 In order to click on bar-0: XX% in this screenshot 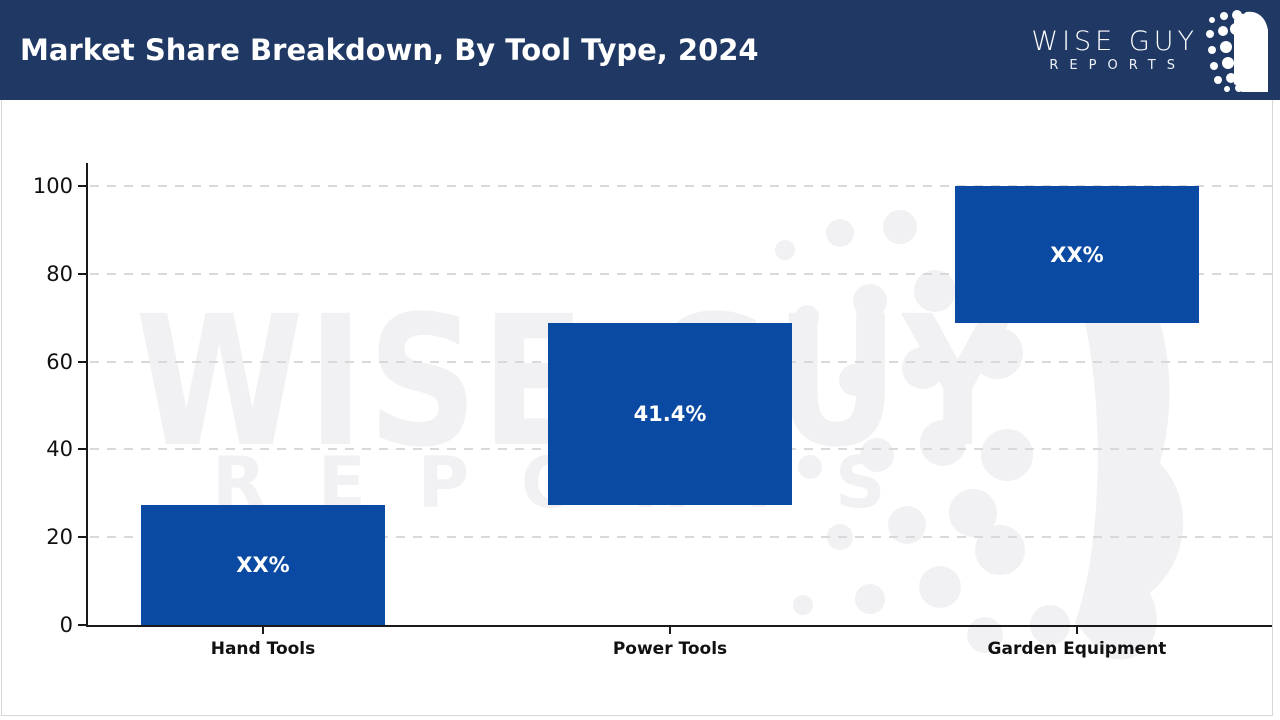, I will do `click(263, 565)`.